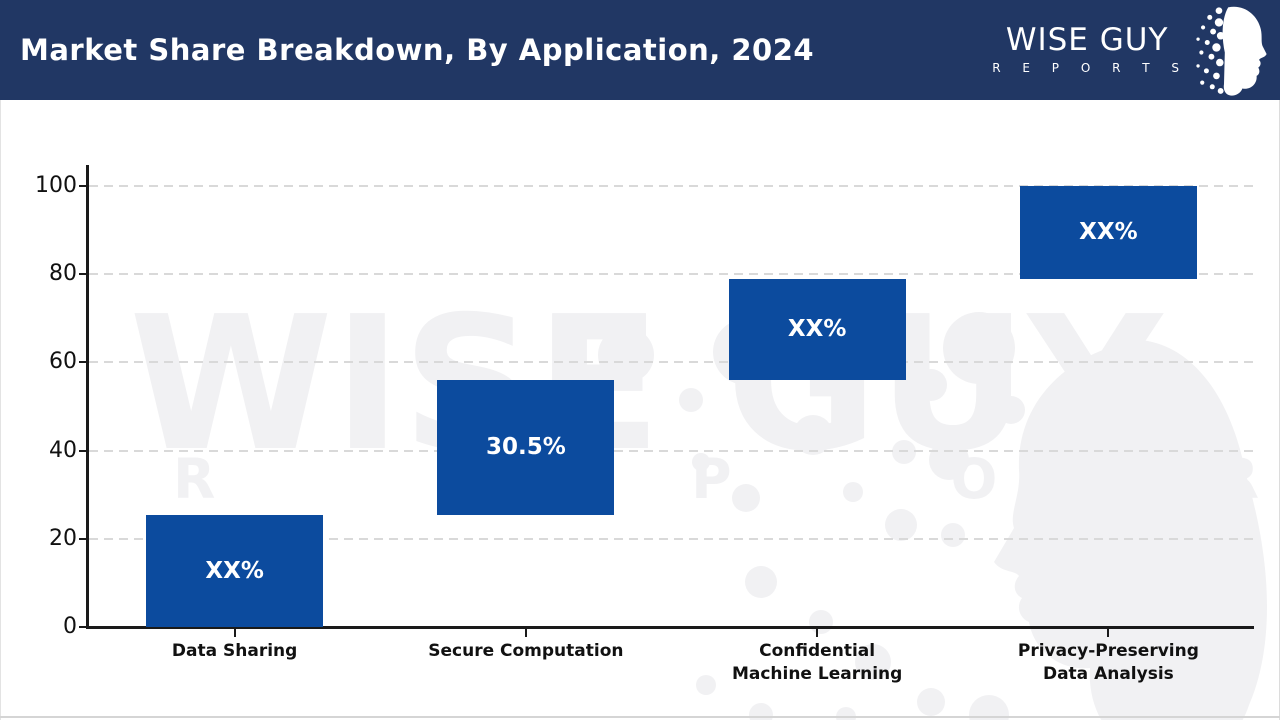 The image size is (1280, 720). I want to click on x-category-label: Privacy-Preserving Data Analysis, so click(1108, 662).